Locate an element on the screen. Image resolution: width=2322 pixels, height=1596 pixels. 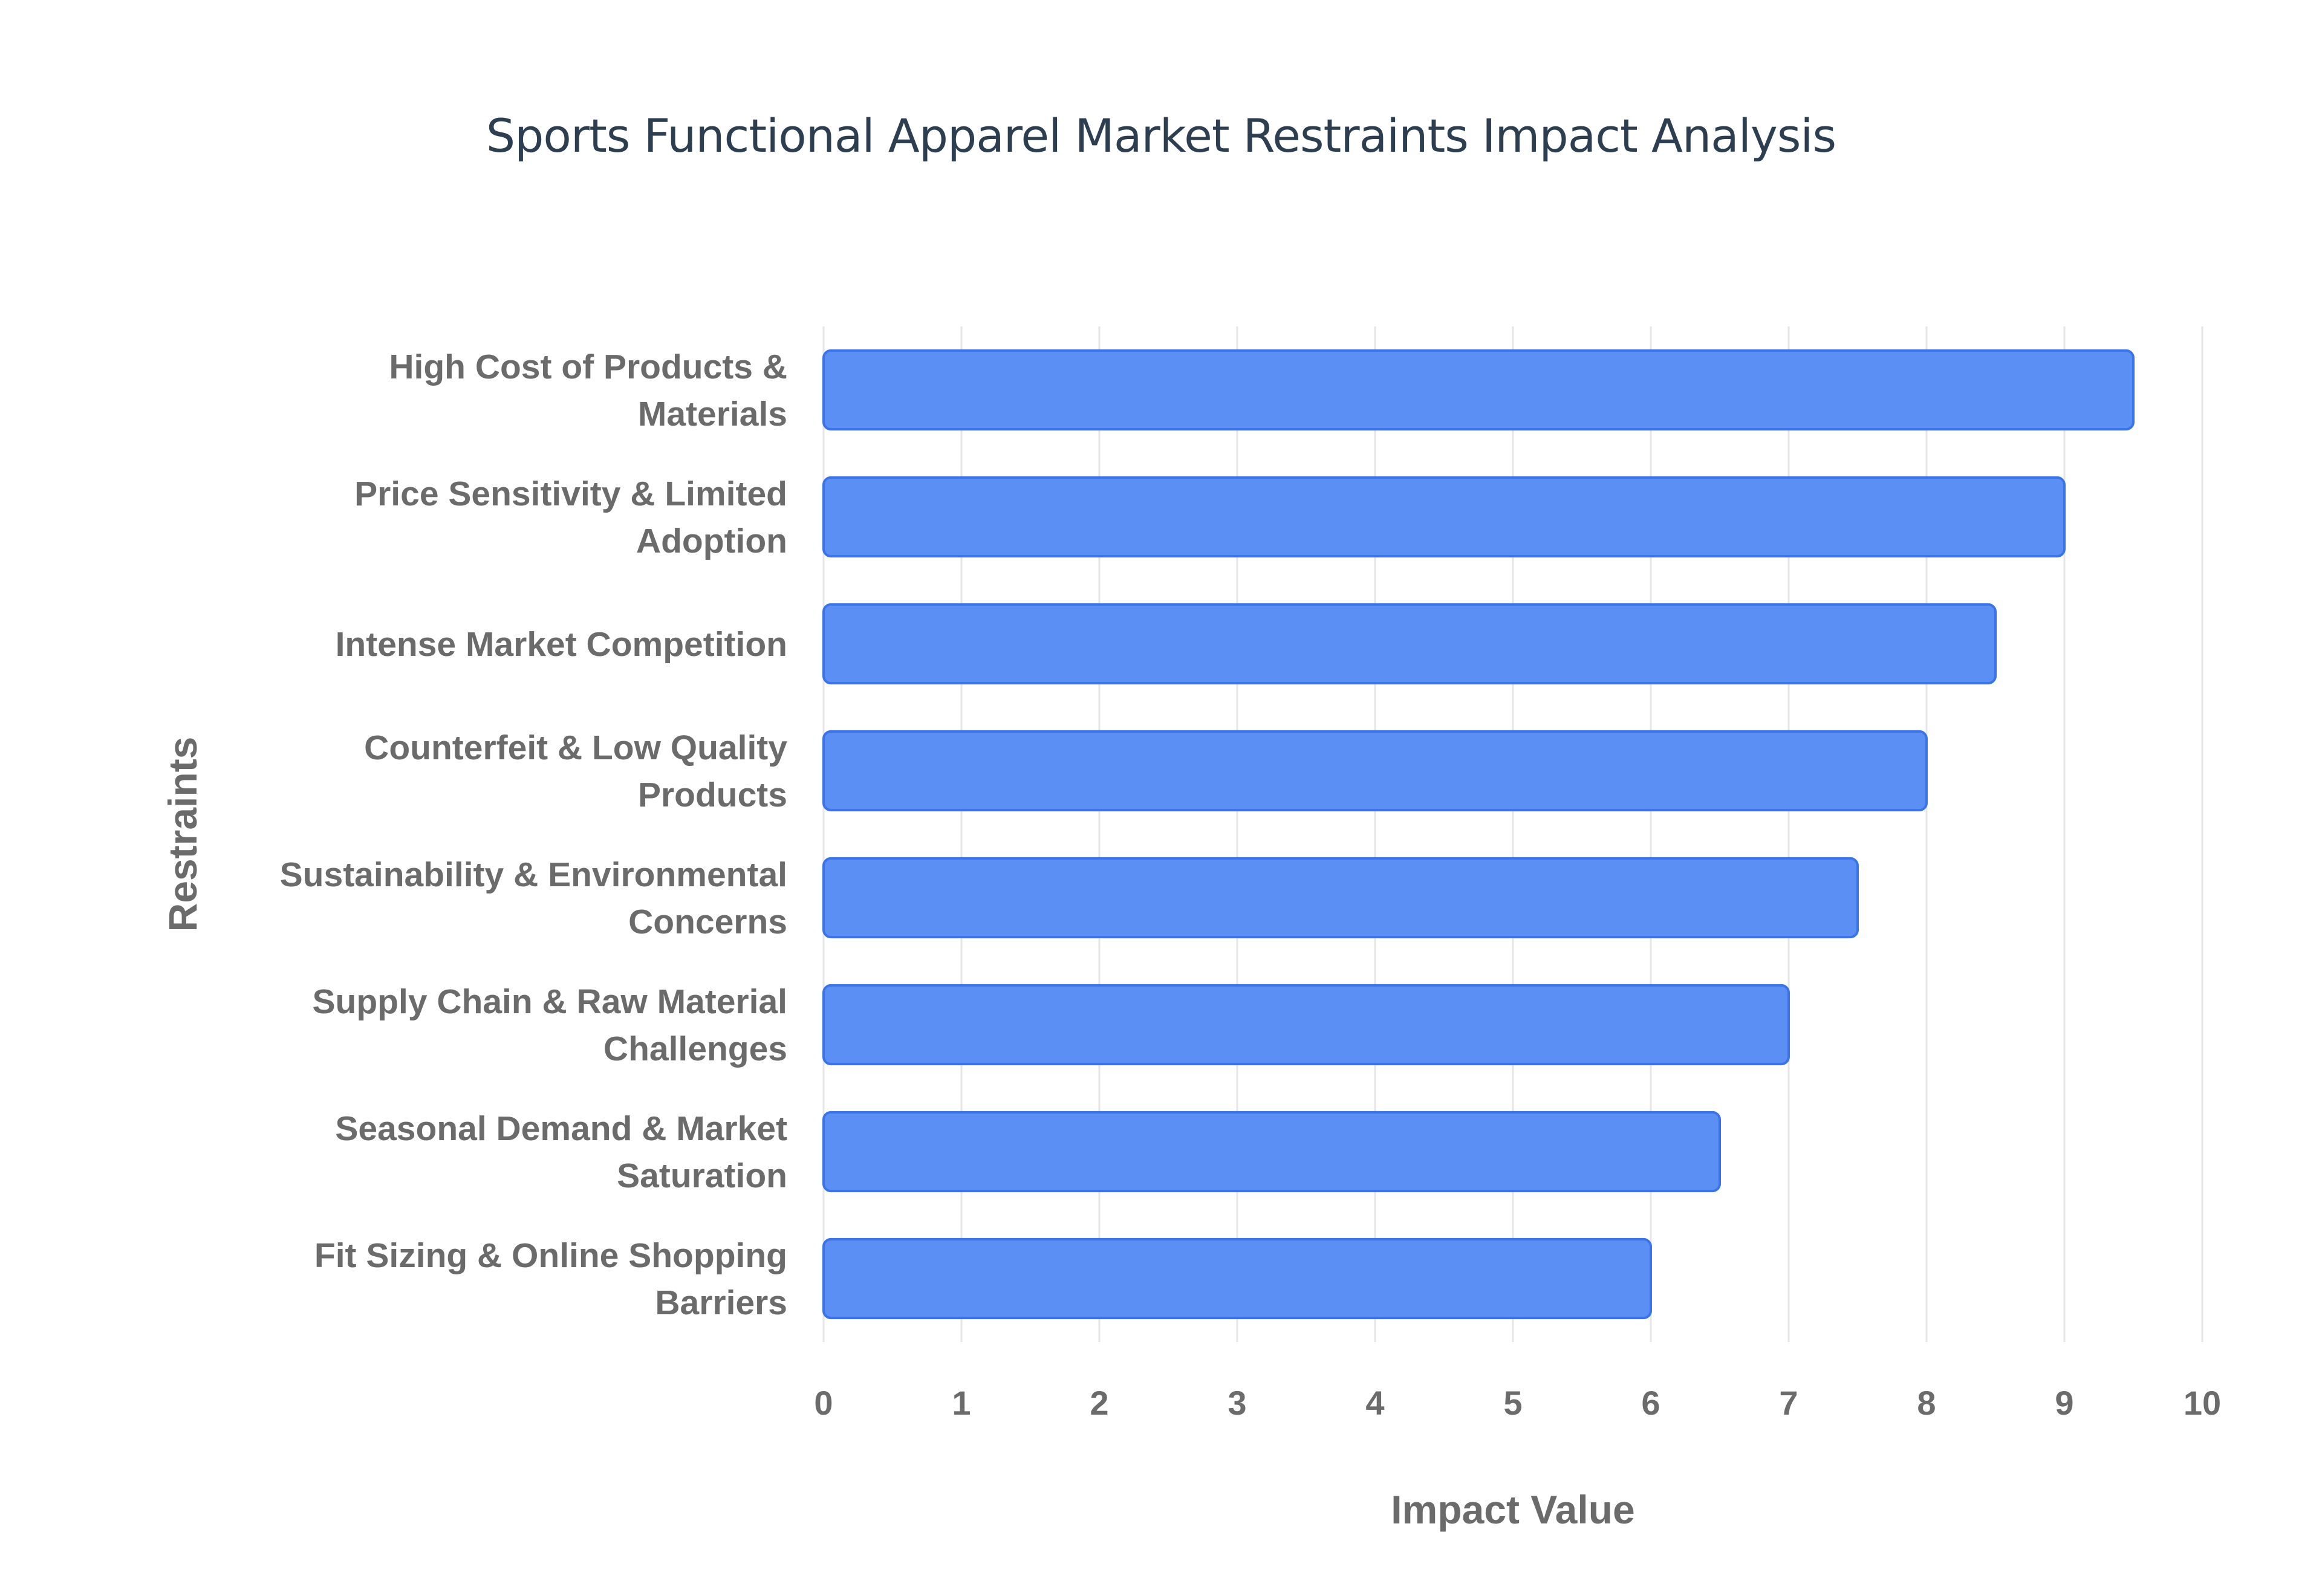
category-label-line: Sustainability & Environmental is located at coordinates (533, 874).